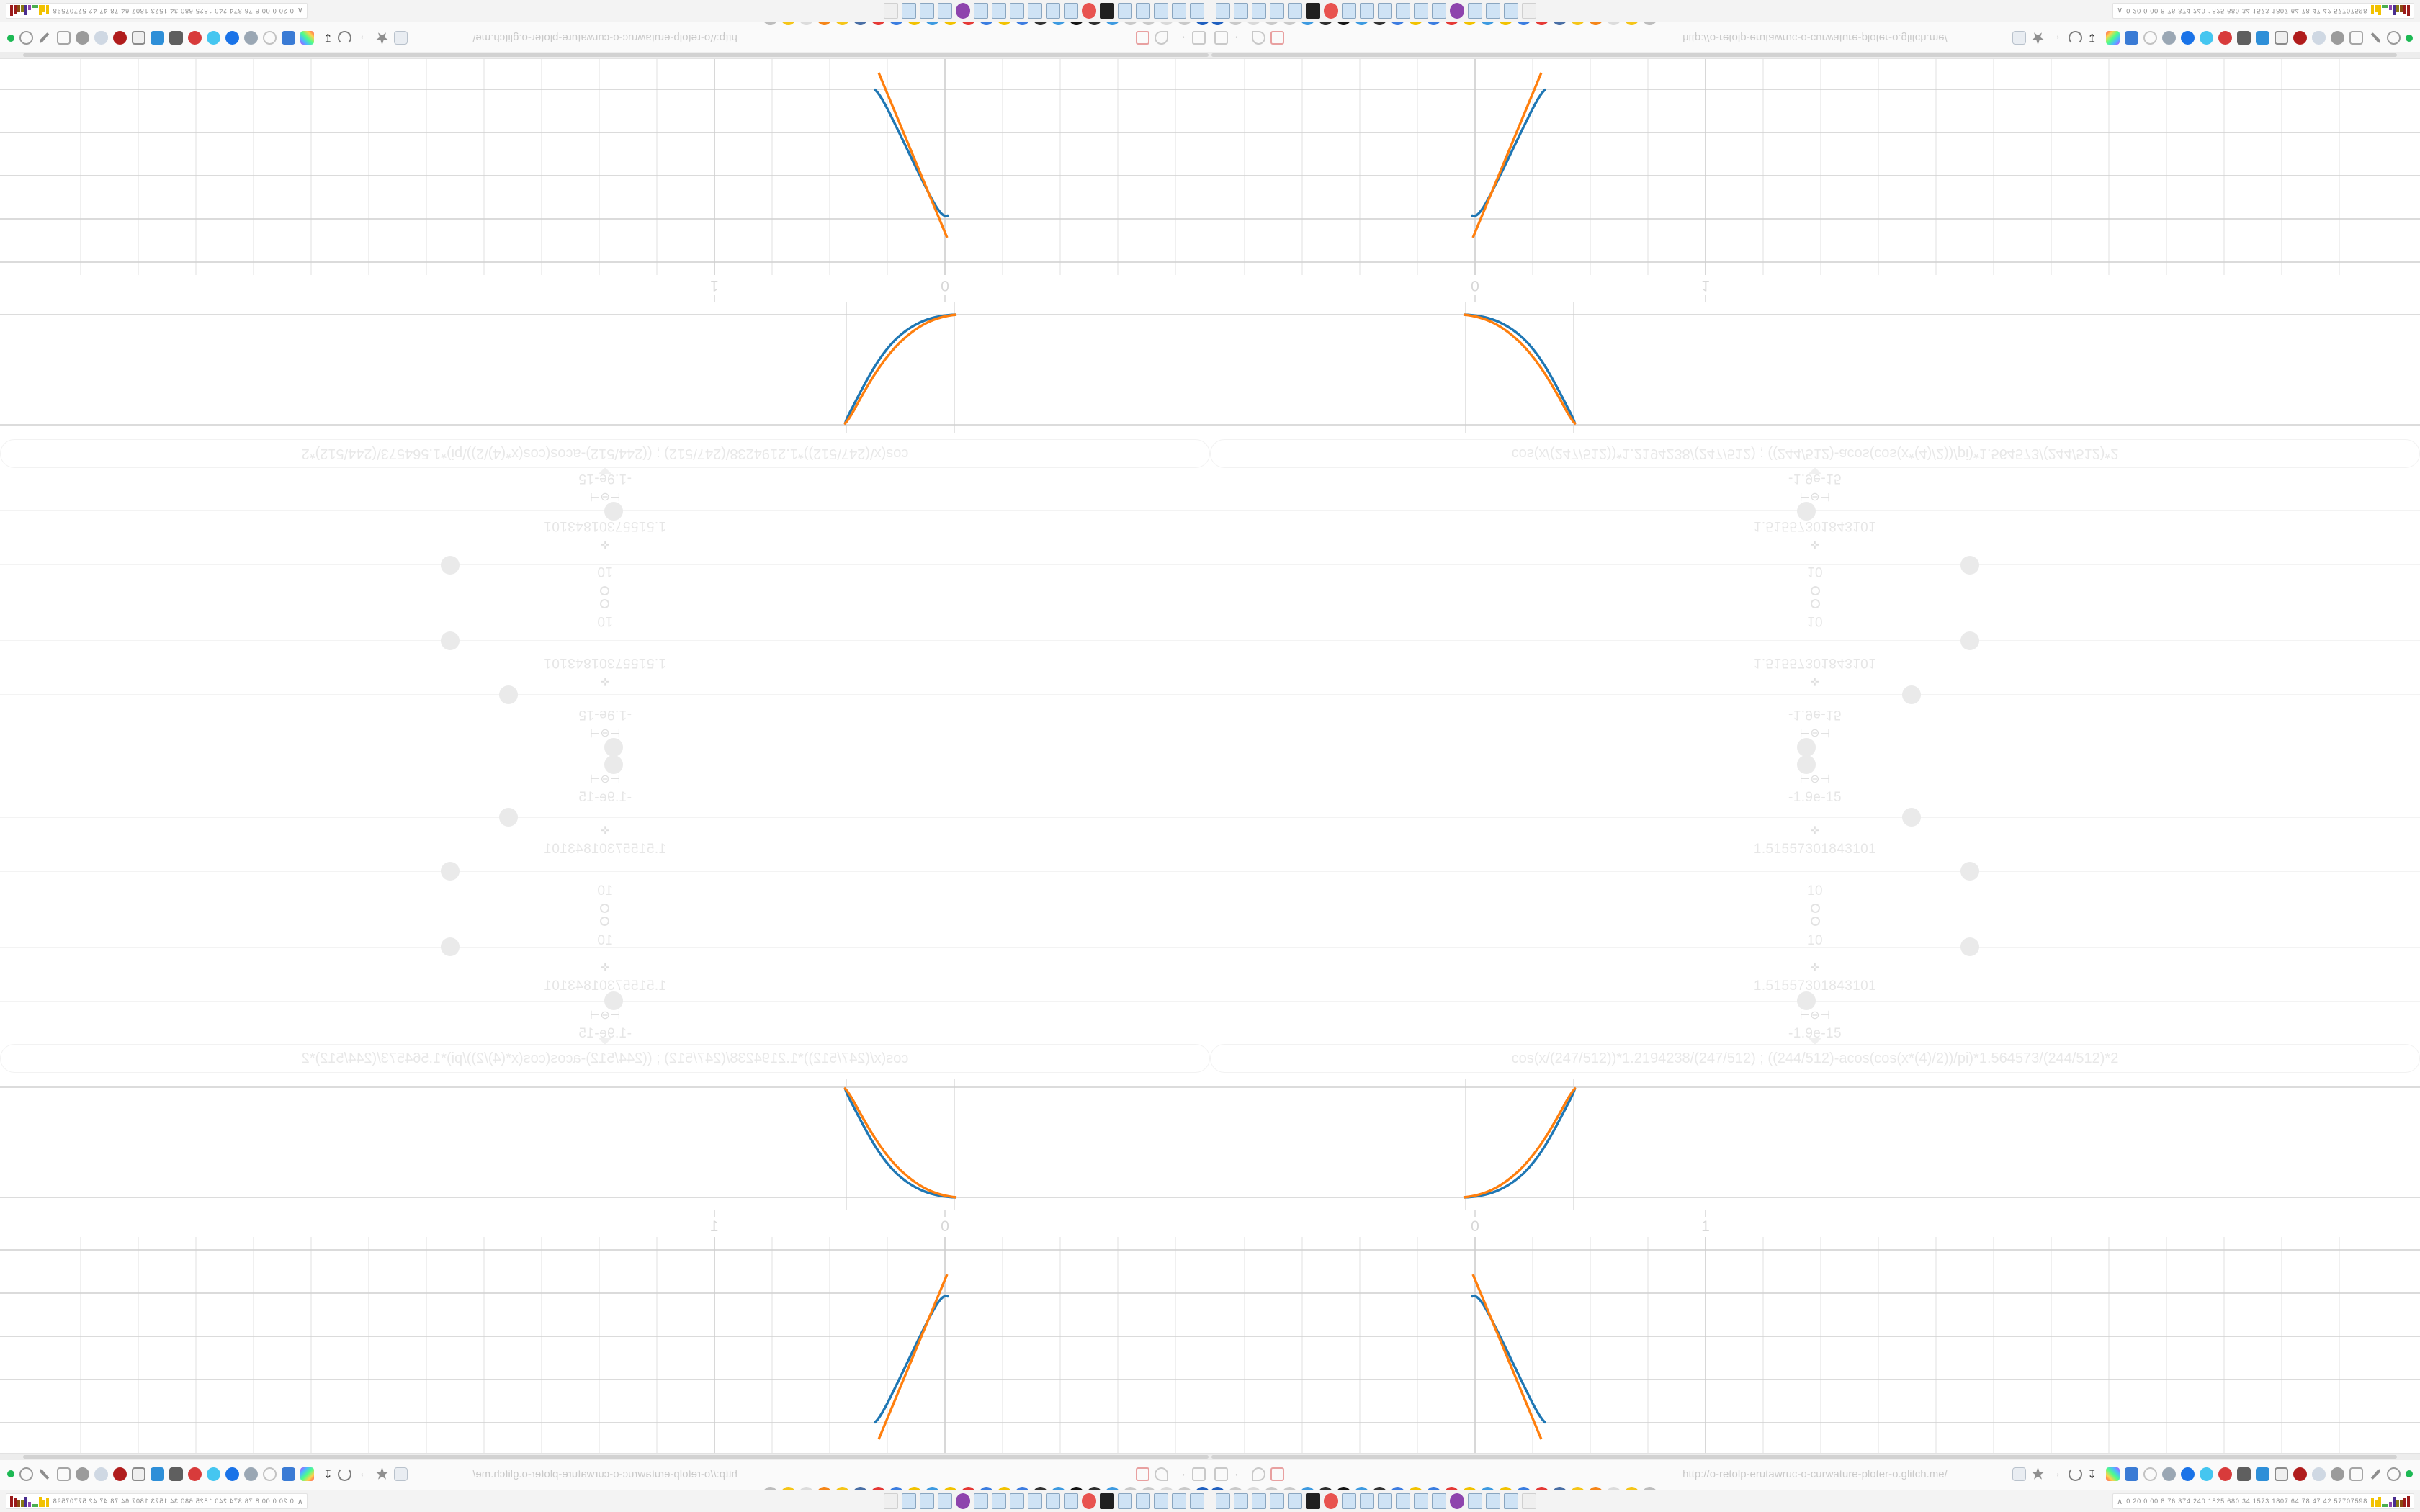  Describe the element at coordinates (2019, 1474) in the screenshot. I see `translate-icon` at that location.